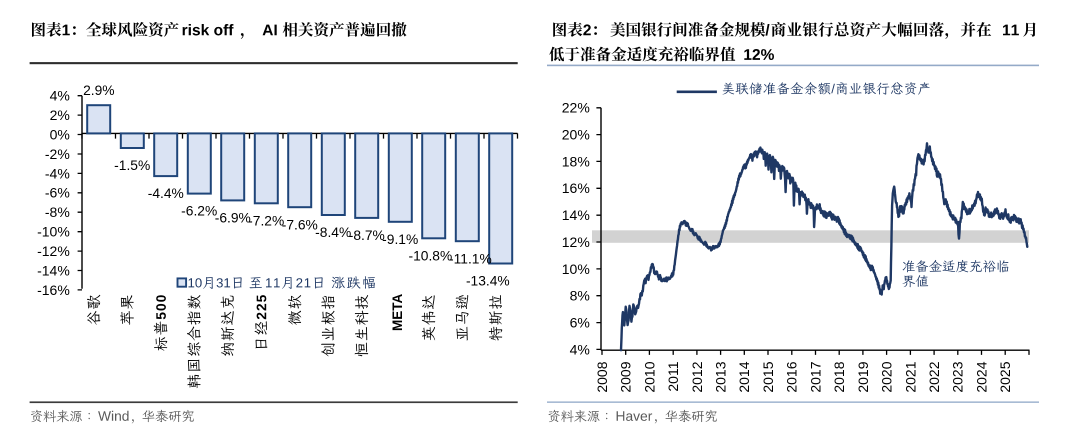 This screenshot has height=435, width=1080. I want to click on svg-text: -9.1%, so click(400, 239).